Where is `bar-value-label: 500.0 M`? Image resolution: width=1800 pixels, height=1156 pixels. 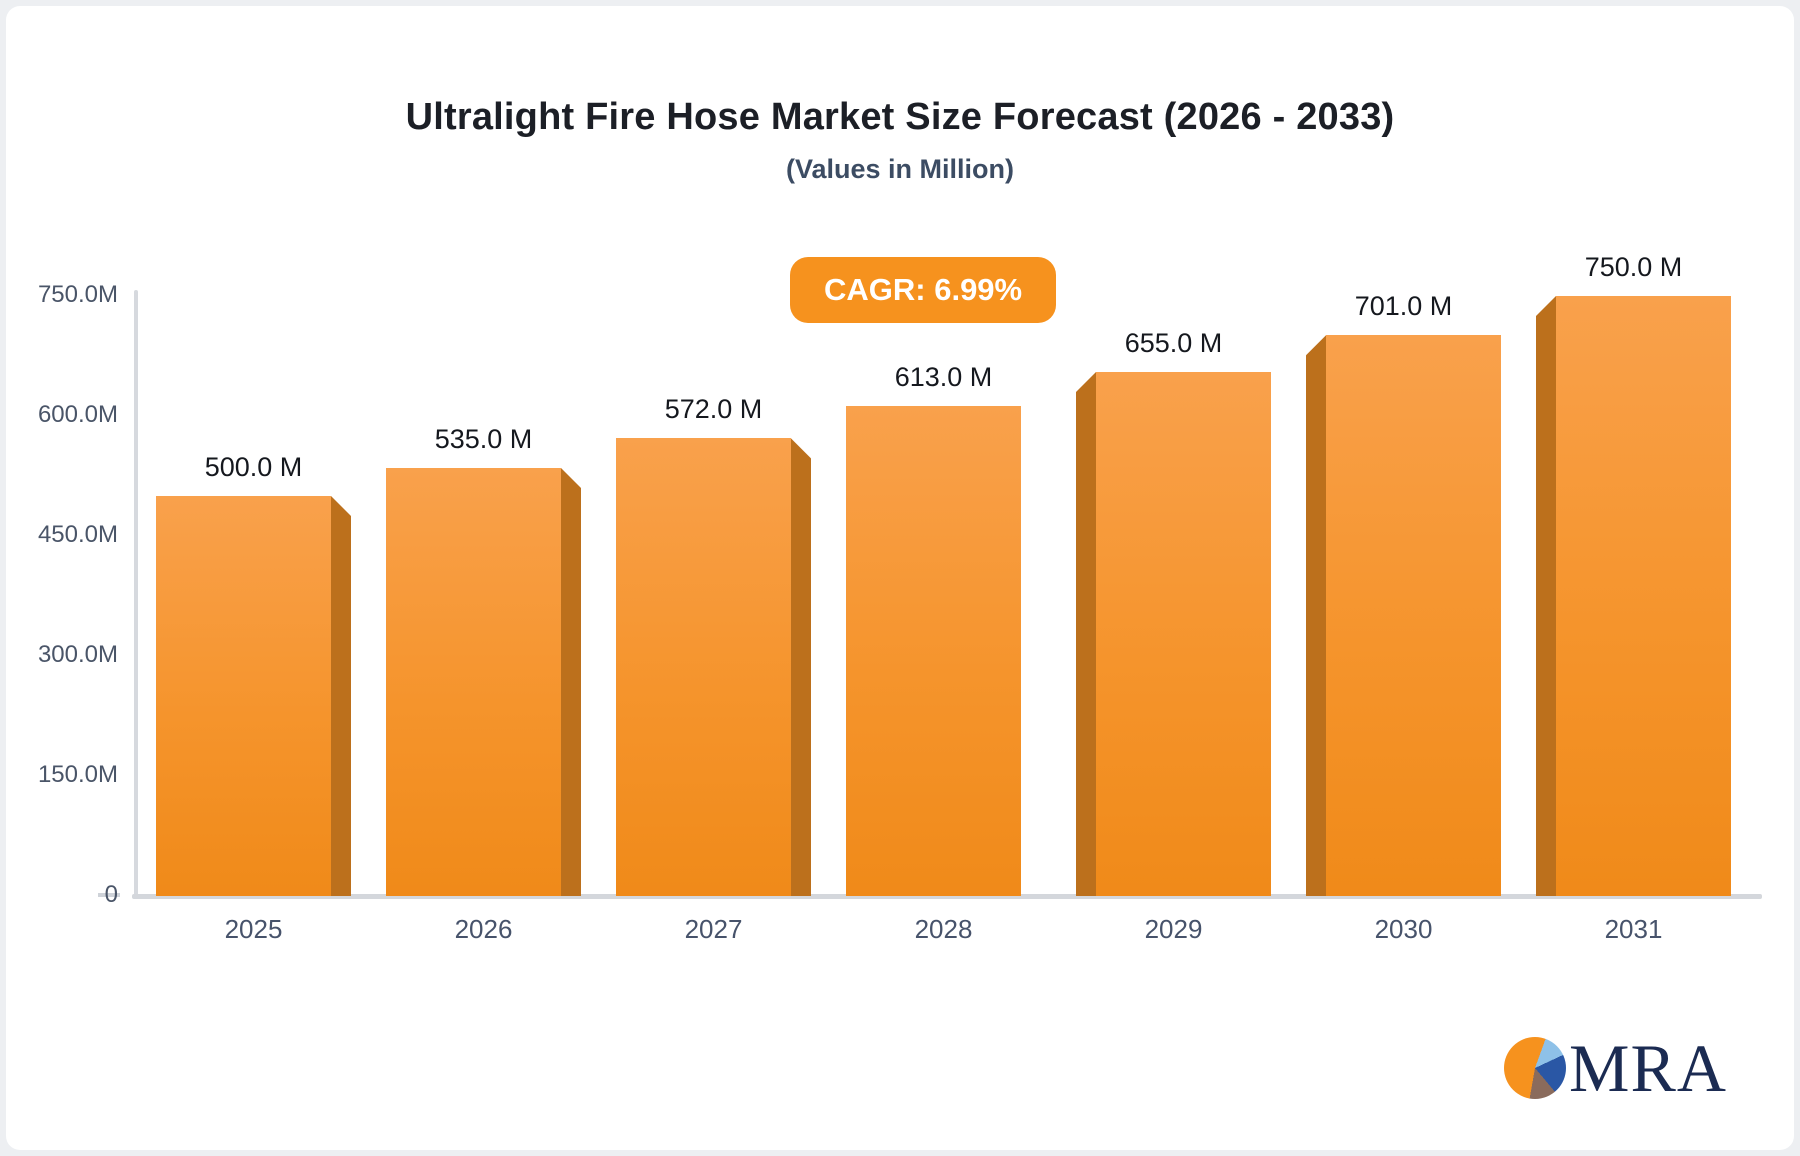
bar-value-label: 500.0 M is located at coordinates (253, 467).